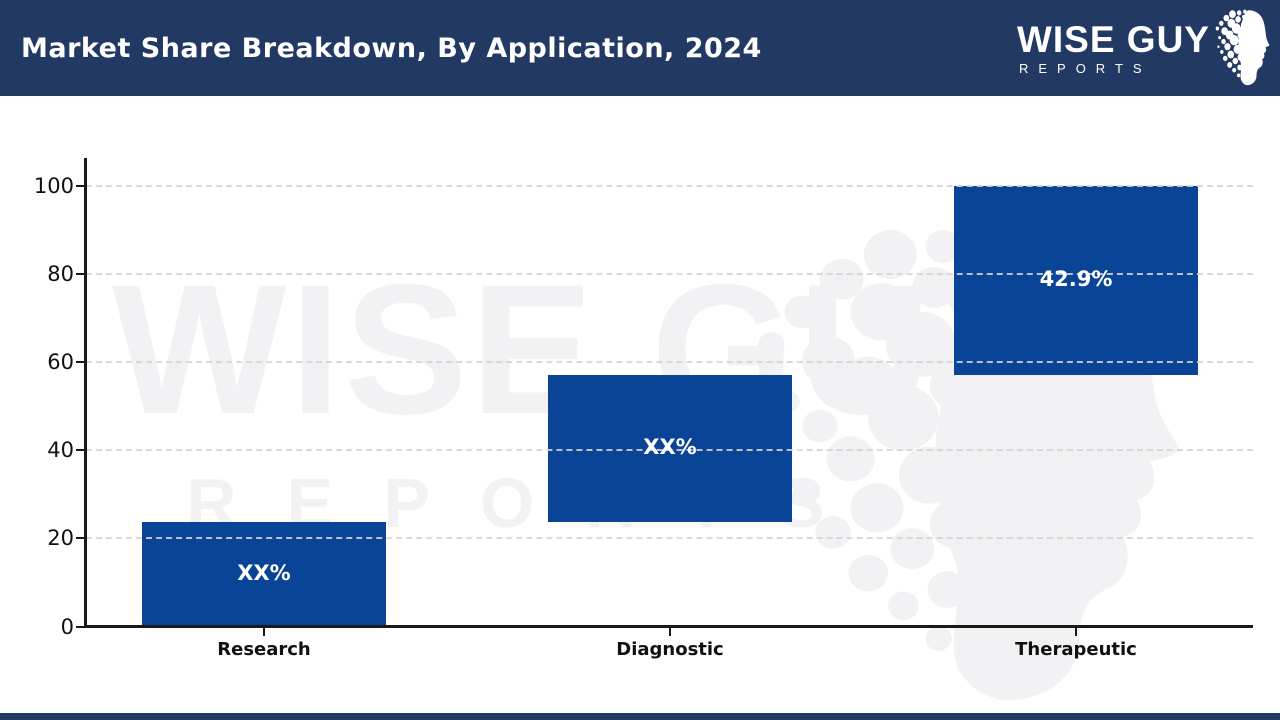 The image size is (1280, 720). Describe the element at coordinates (668, 626) in the screenshot. I see `x-axis-spine` at that location.